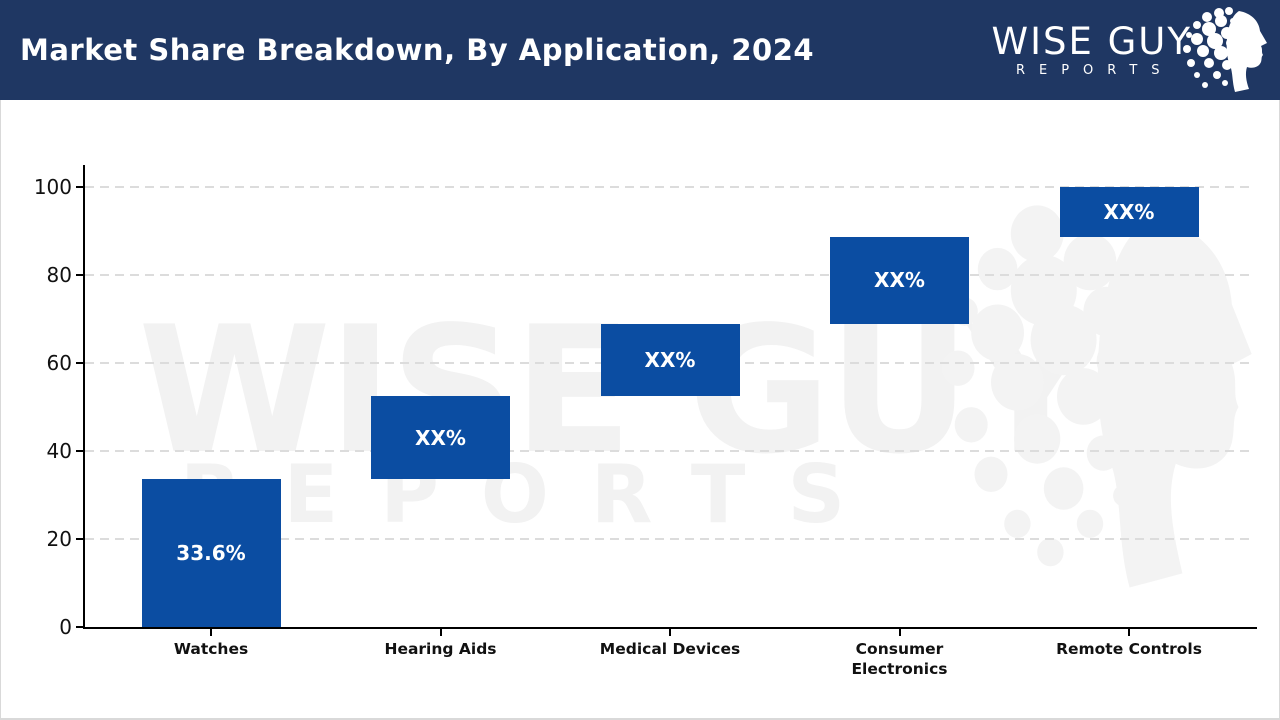  Describe the element at coordinates (670, 628) in the screenshot. I see `x-axis-line` at that location.